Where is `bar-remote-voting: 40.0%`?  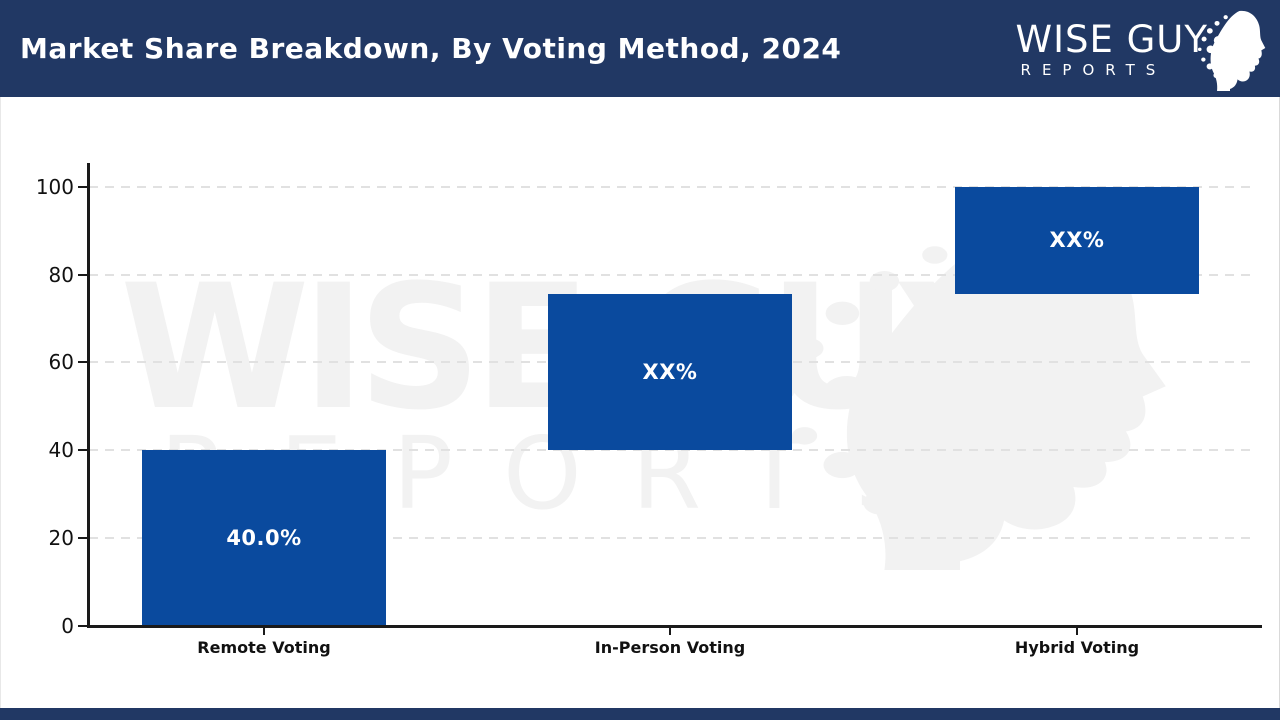 bar-remote-voting: 40.0% is located at coordinates (264, 538).